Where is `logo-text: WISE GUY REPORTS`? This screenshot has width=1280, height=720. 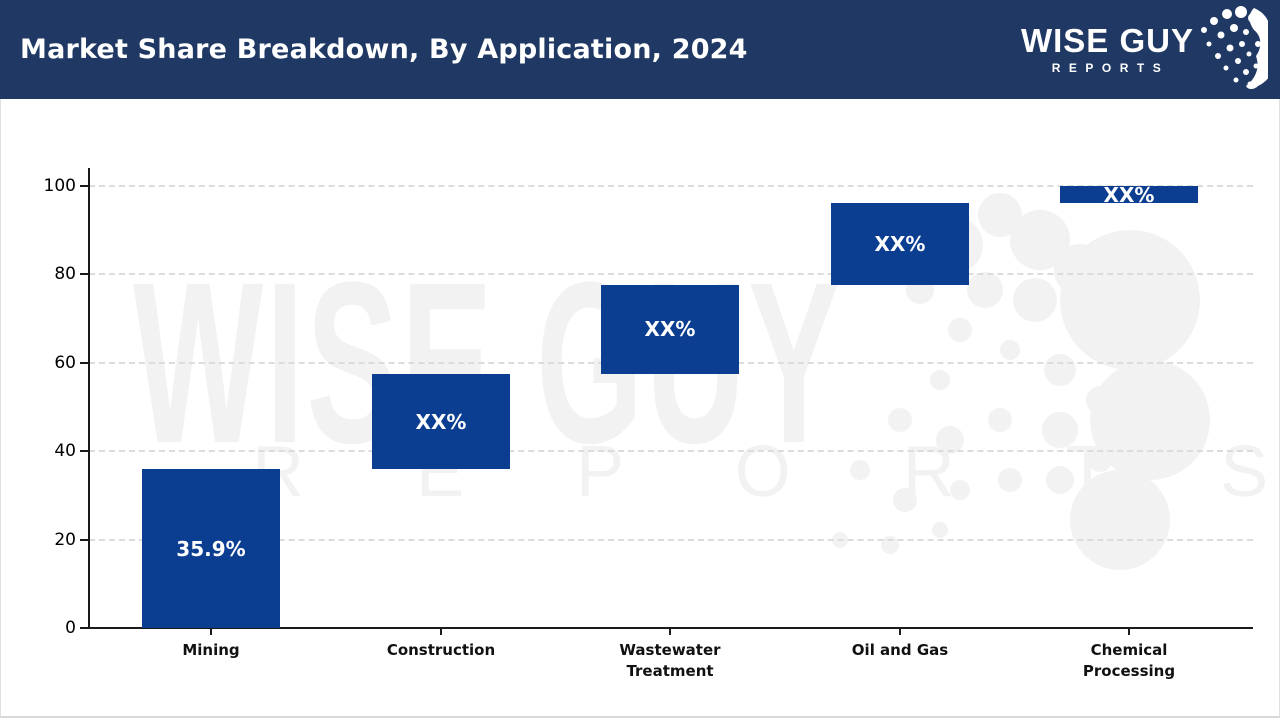
logo-text: WISE GUY REPORTS is located at coordinates (1107, 48).